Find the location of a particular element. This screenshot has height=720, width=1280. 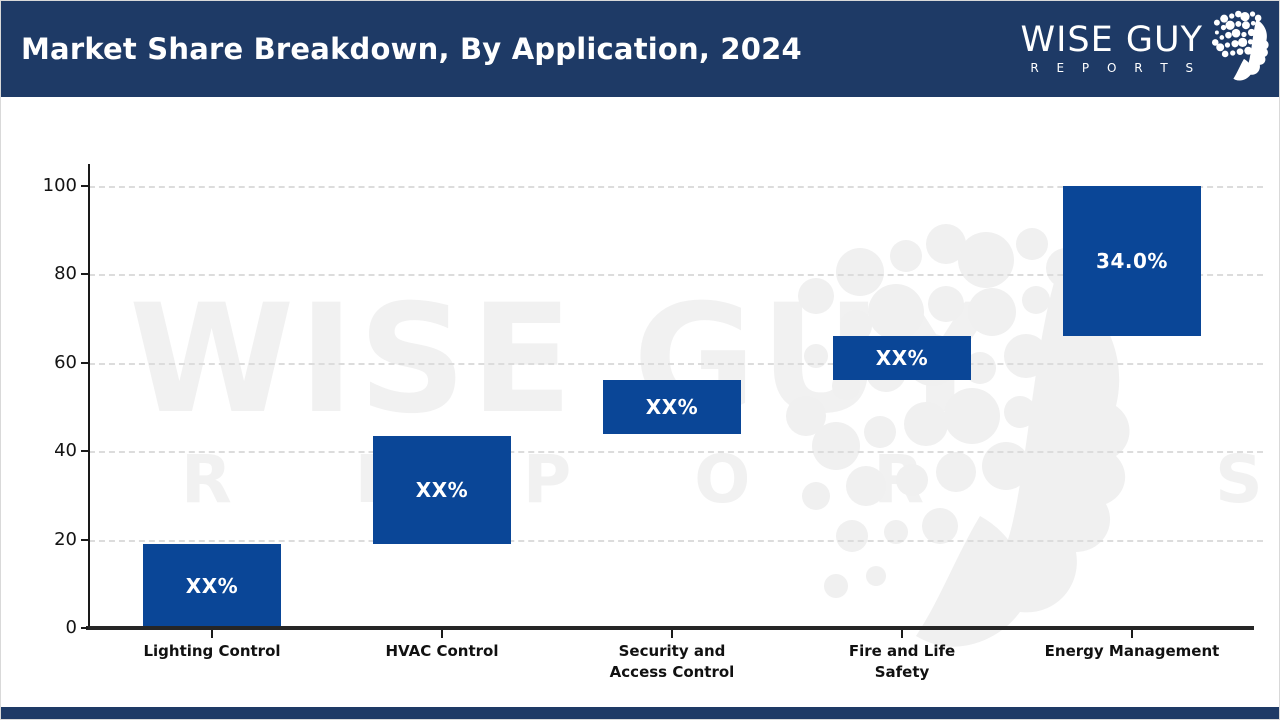

bar-lighting-control: XX% is located at coordinates (212, 586).